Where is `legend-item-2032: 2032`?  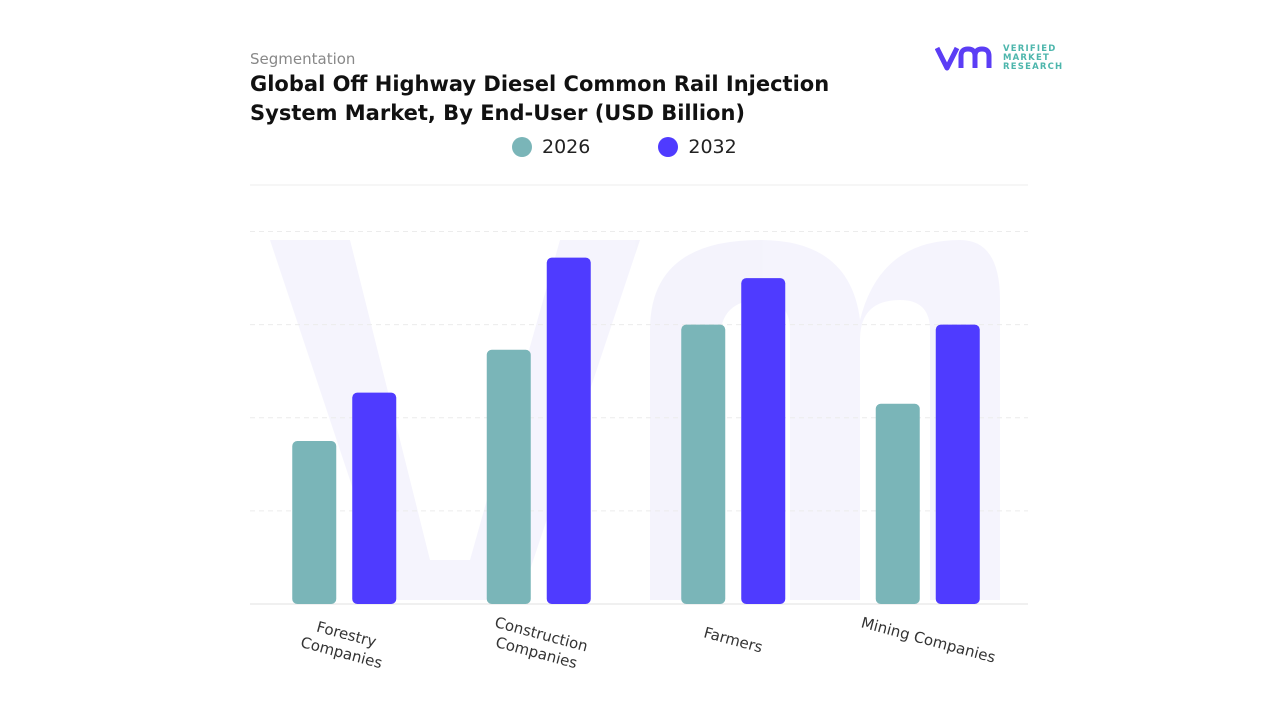
legend-item-2032: 2032 is located at coordinates (697, 147).